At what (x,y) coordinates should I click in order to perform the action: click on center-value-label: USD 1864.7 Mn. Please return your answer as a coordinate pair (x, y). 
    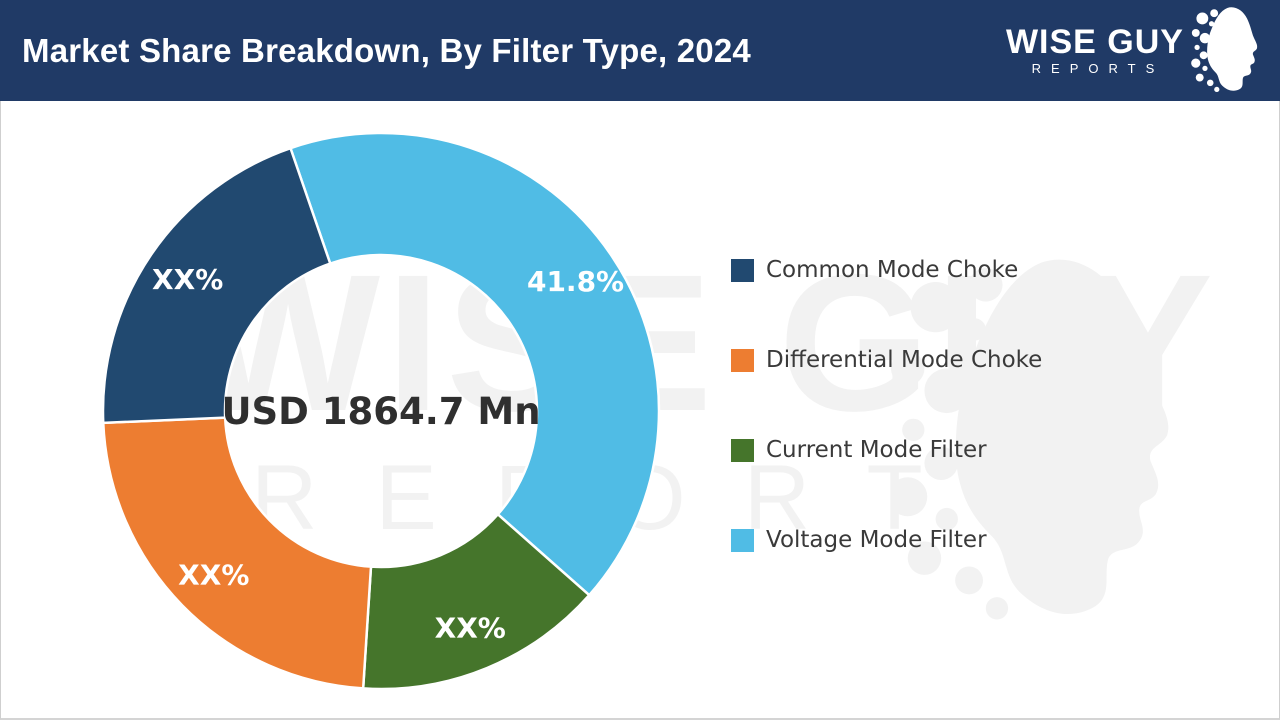
    Looking at the image, I should click on (380, 411).